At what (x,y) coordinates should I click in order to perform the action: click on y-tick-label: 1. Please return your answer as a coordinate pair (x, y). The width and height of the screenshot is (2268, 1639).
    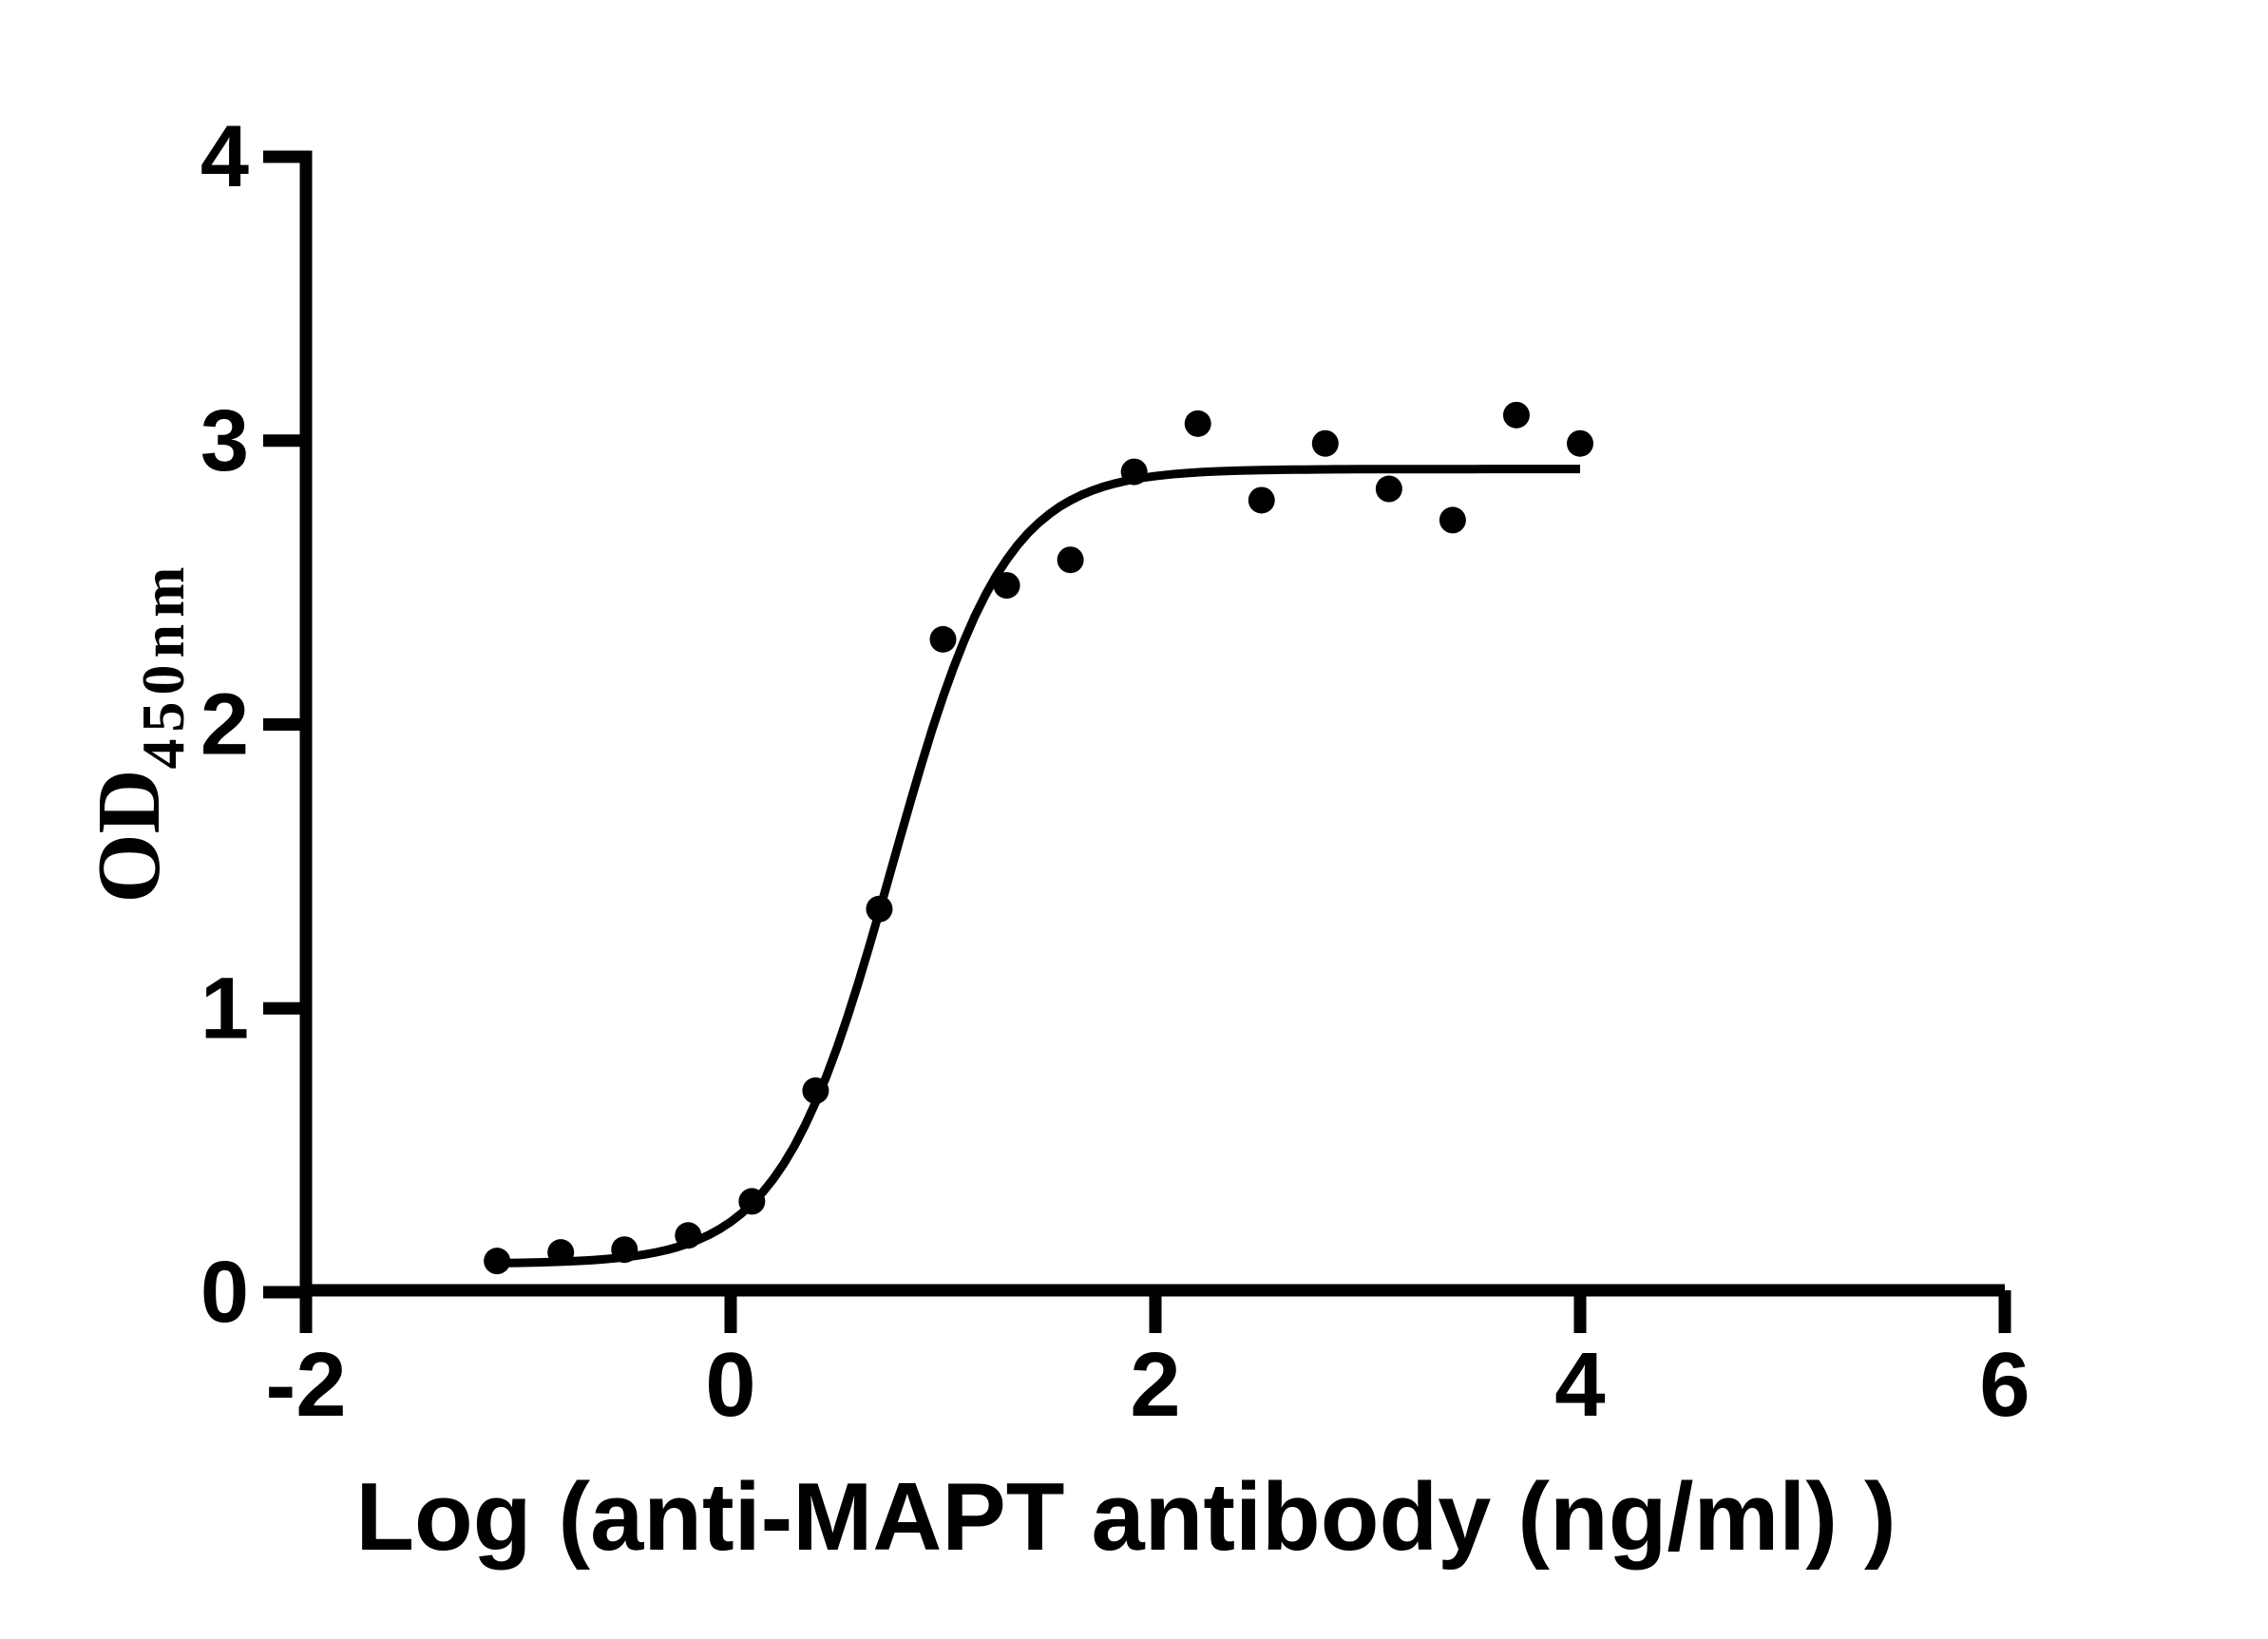
    Looking at the image, I should click on (225, 1008).